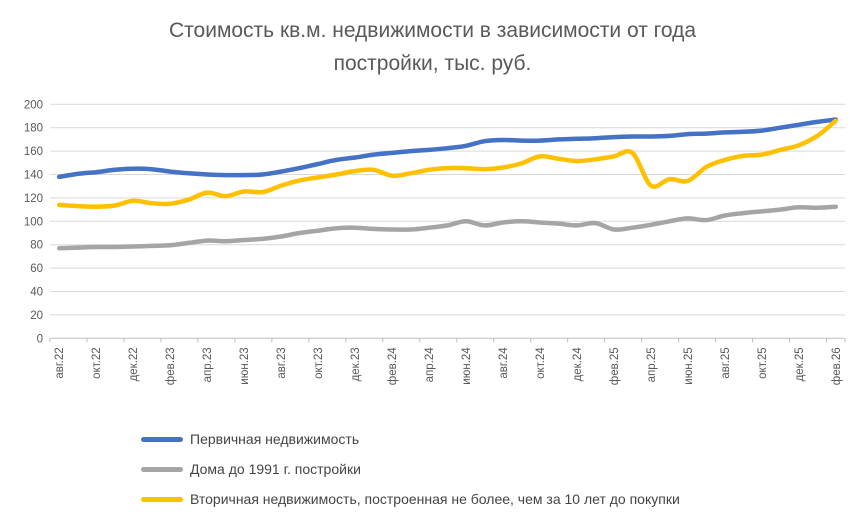 The height and width of the screenshot is (526, 865). I want to click on x-axis-label: окт.23, so click(319, 363).